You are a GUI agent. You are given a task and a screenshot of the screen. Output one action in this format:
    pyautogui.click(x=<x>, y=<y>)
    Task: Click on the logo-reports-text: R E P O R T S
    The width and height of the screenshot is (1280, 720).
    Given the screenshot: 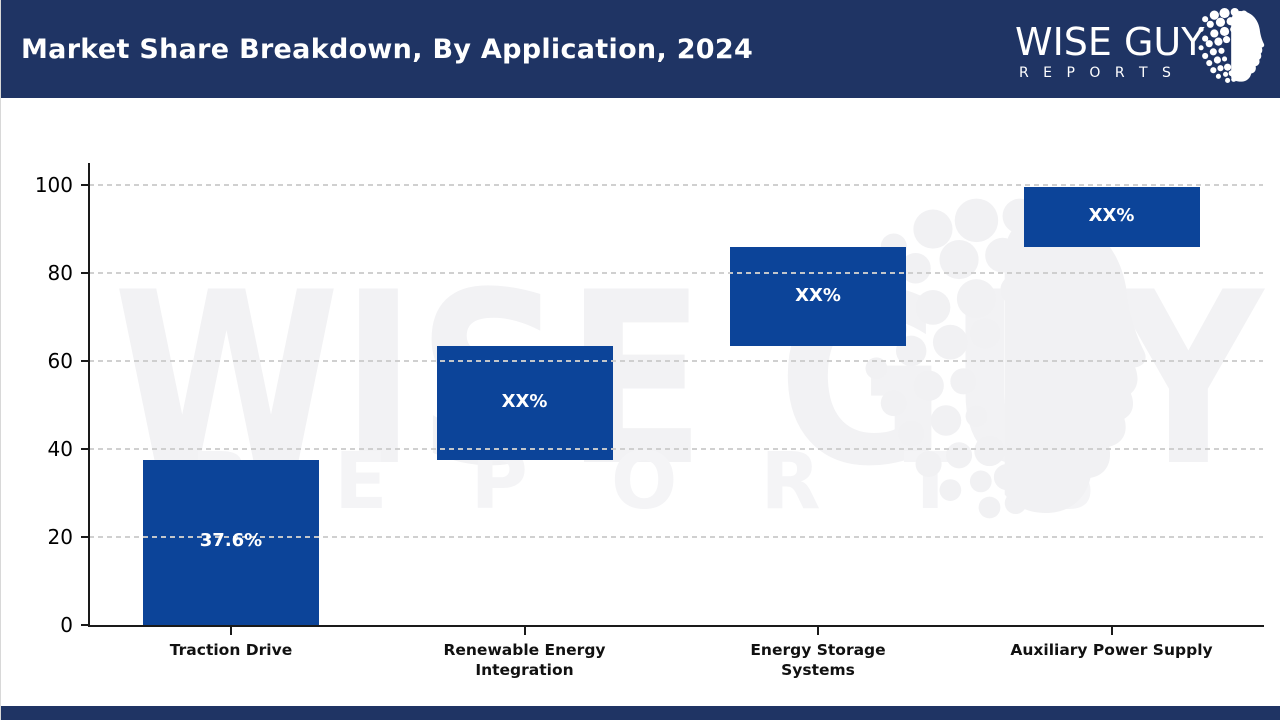 What is the action you would take?
    pyautogui.click(x=1097, y=73)
    